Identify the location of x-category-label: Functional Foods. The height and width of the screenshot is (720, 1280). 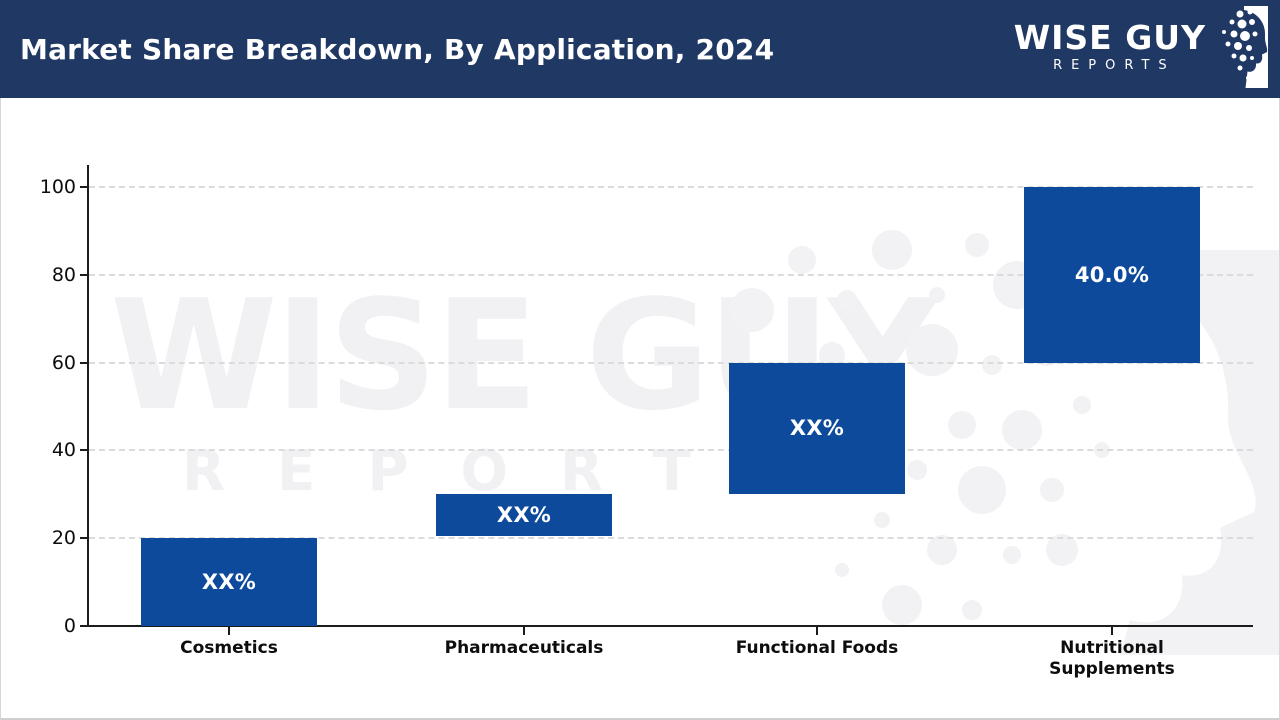
(817, 648).